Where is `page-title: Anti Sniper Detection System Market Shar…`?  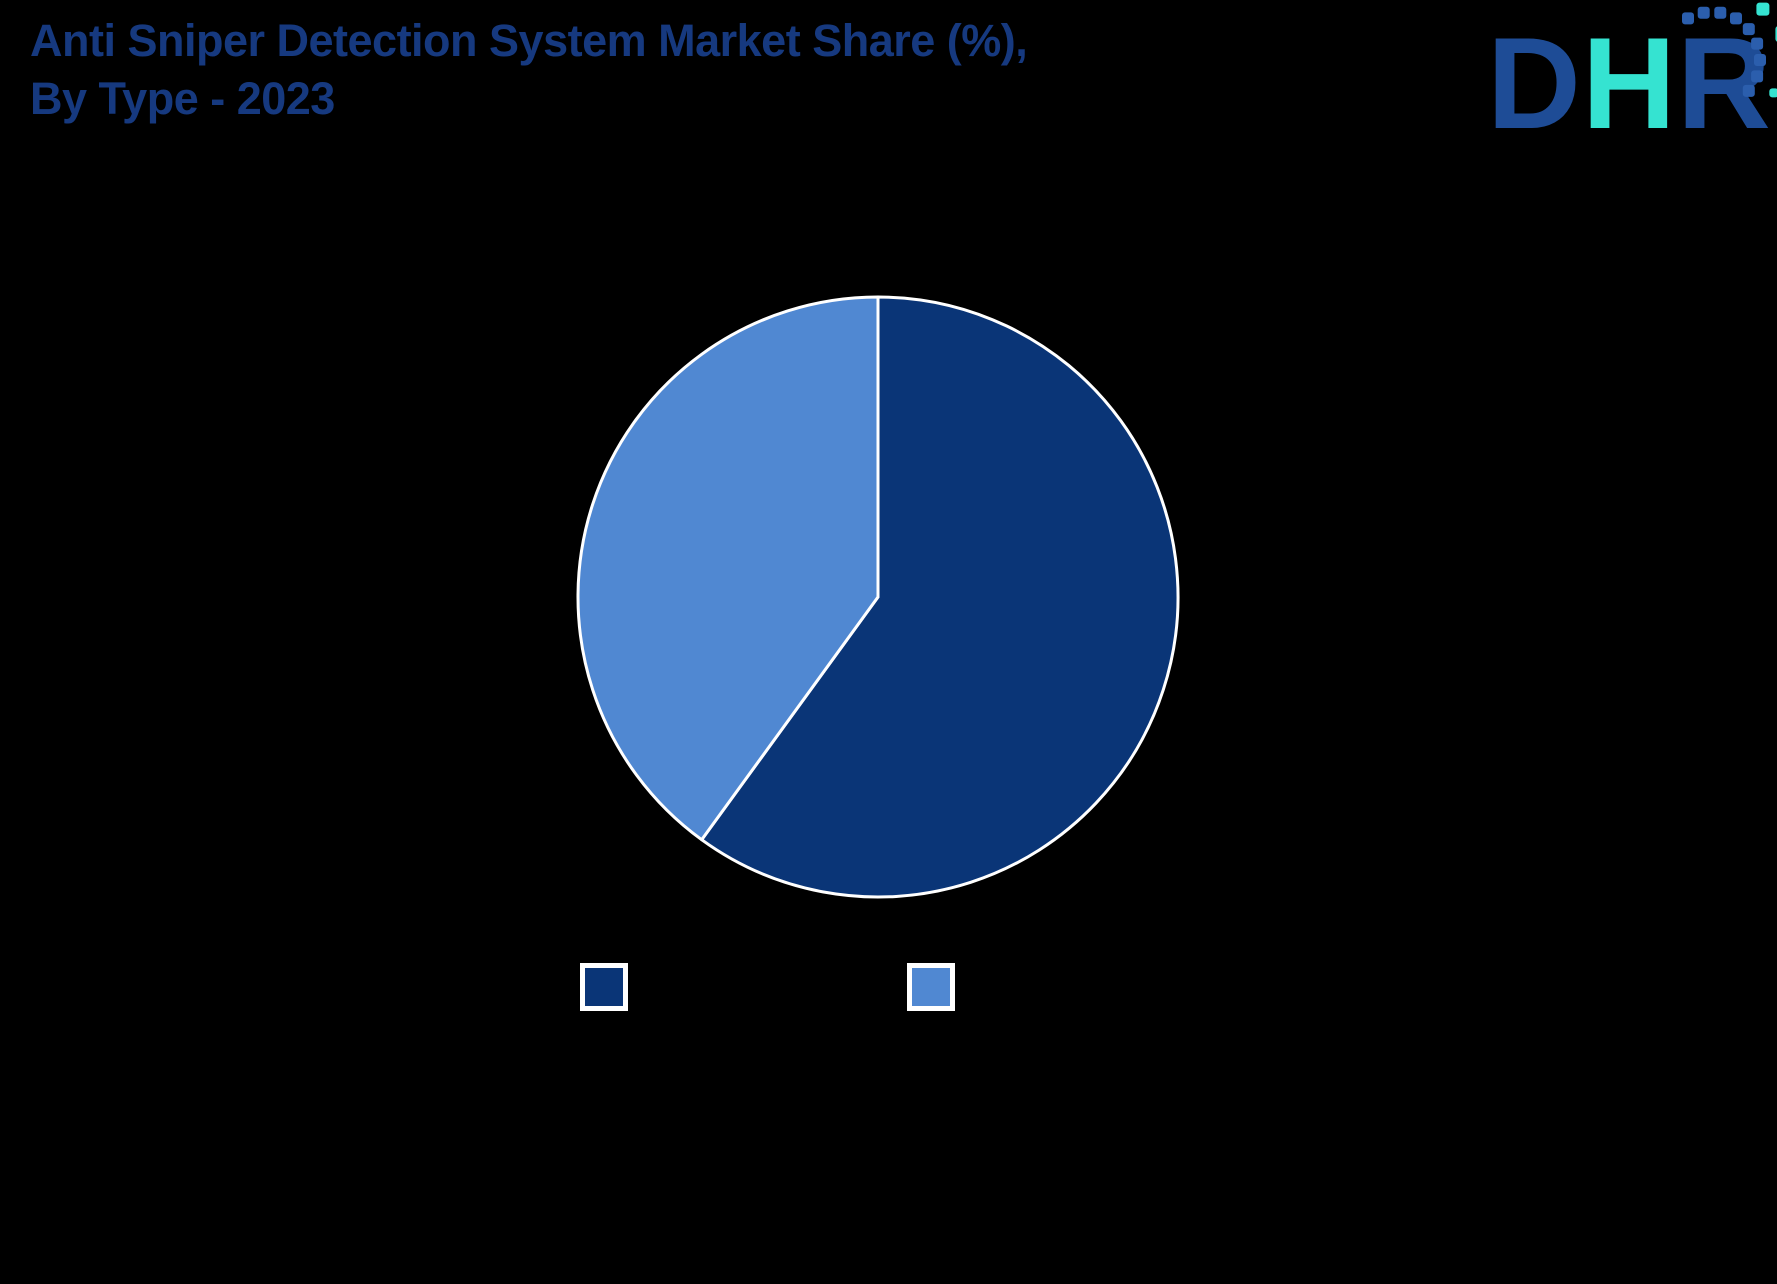 page-title: Anti Sniper Detection System Market Shar… is located at coordinates (529, 70).